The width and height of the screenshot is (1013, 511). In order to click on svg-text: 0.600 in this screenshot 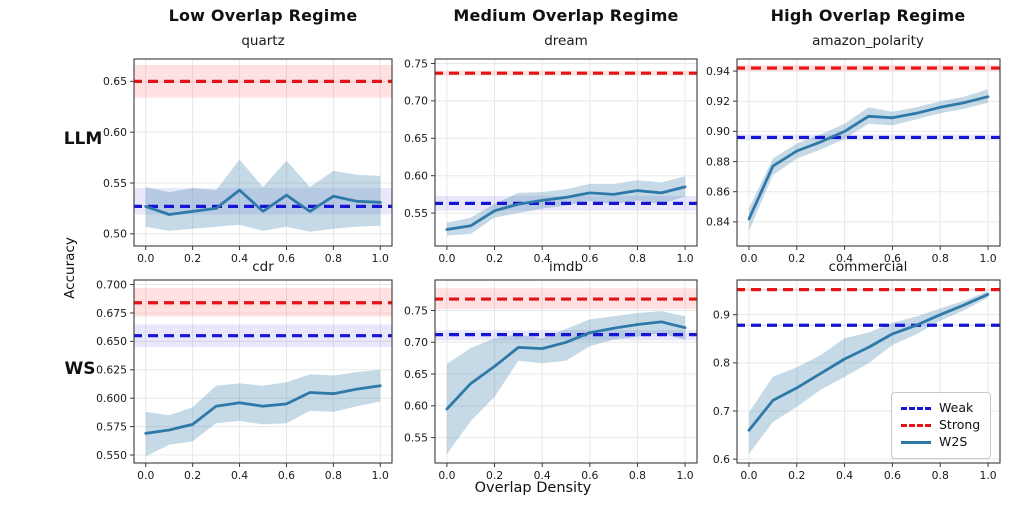, I will do `click(111, 398)`.